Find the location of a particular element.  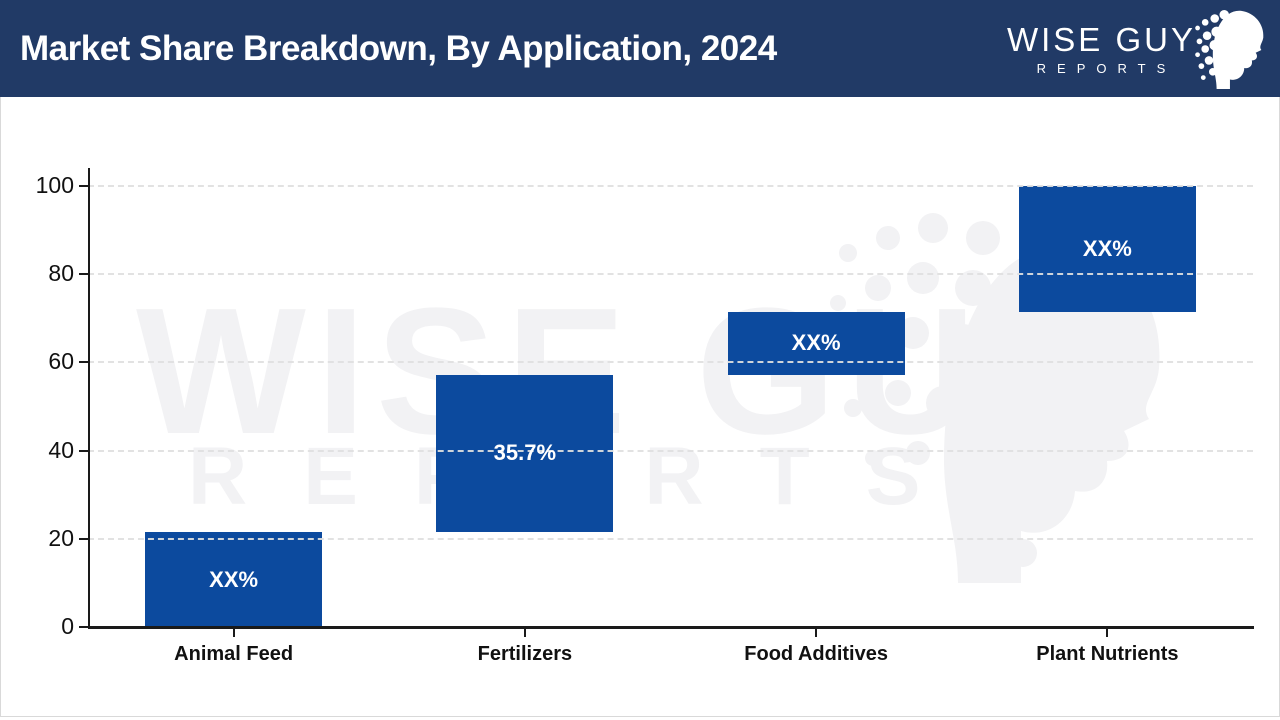

x-axis-line is located at coordinates (671, 627).